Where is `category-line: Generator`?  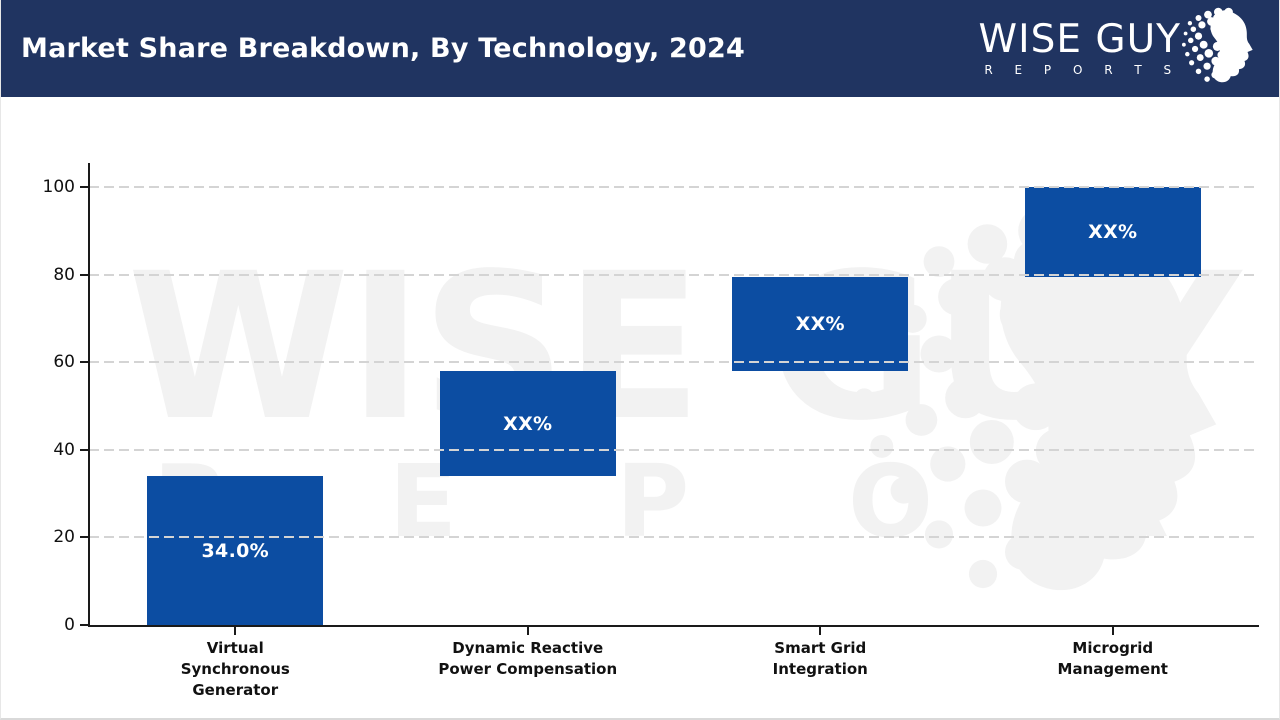 category-line: Generator is located at coordinates (235, 690).